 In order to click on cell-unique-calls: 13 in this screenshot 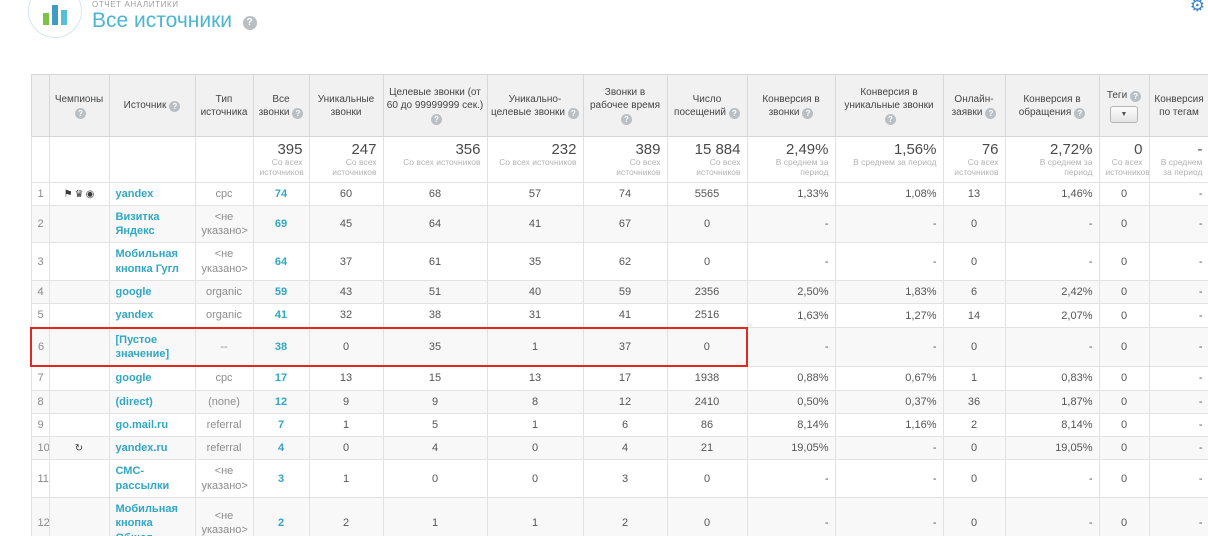, I will do `click(346, 378)`.